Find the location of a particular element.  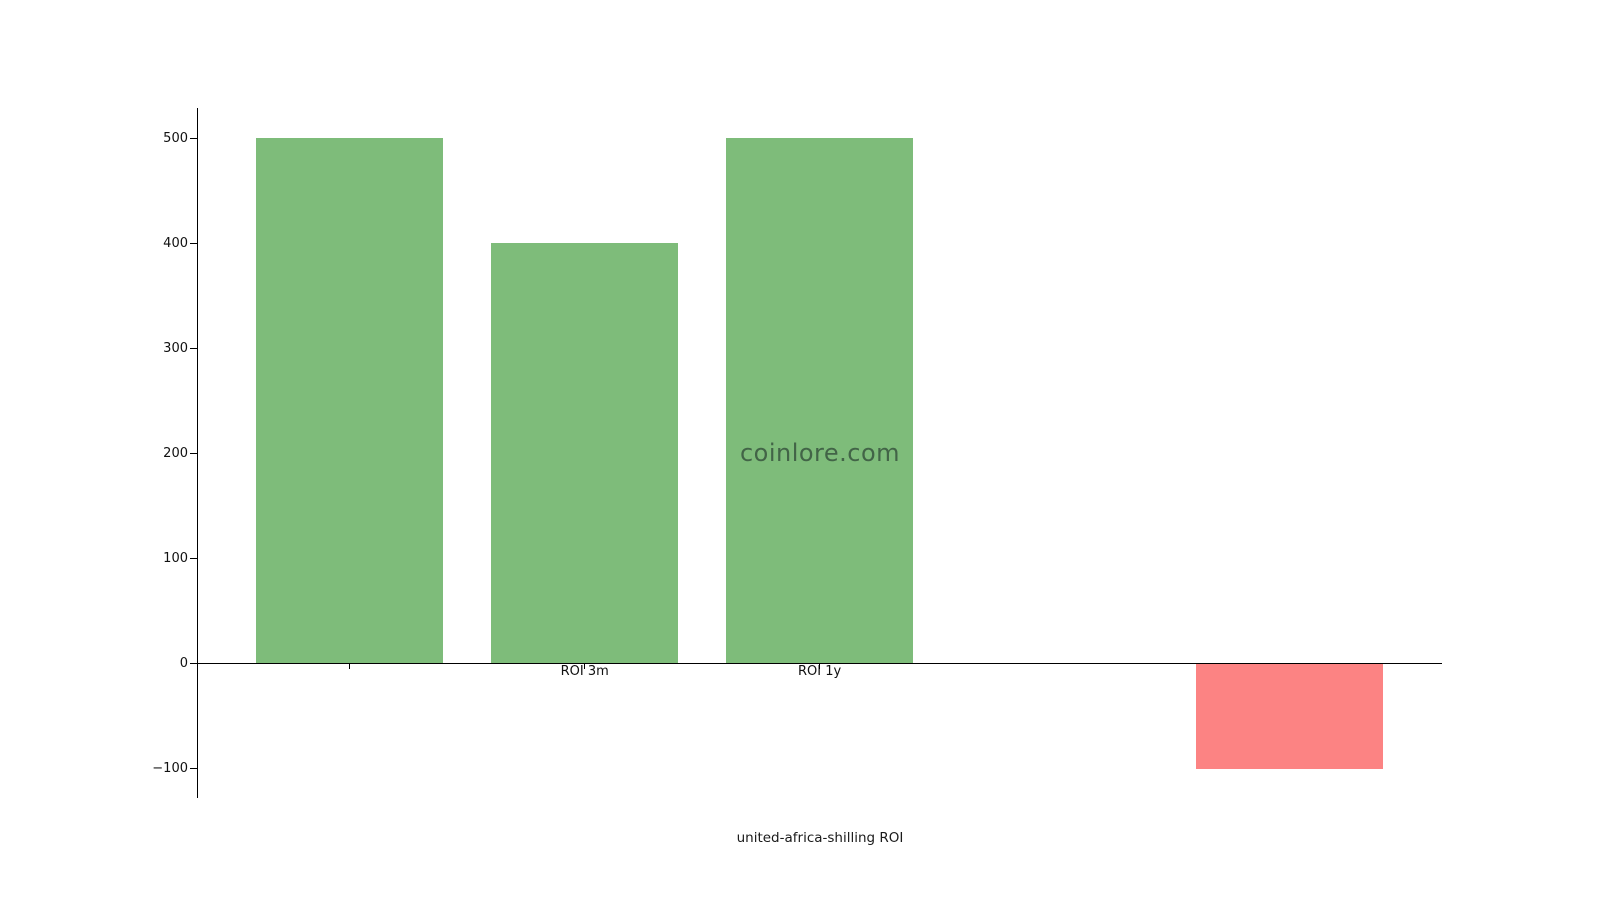

y-axis-line is located at coordinates (197, 453).